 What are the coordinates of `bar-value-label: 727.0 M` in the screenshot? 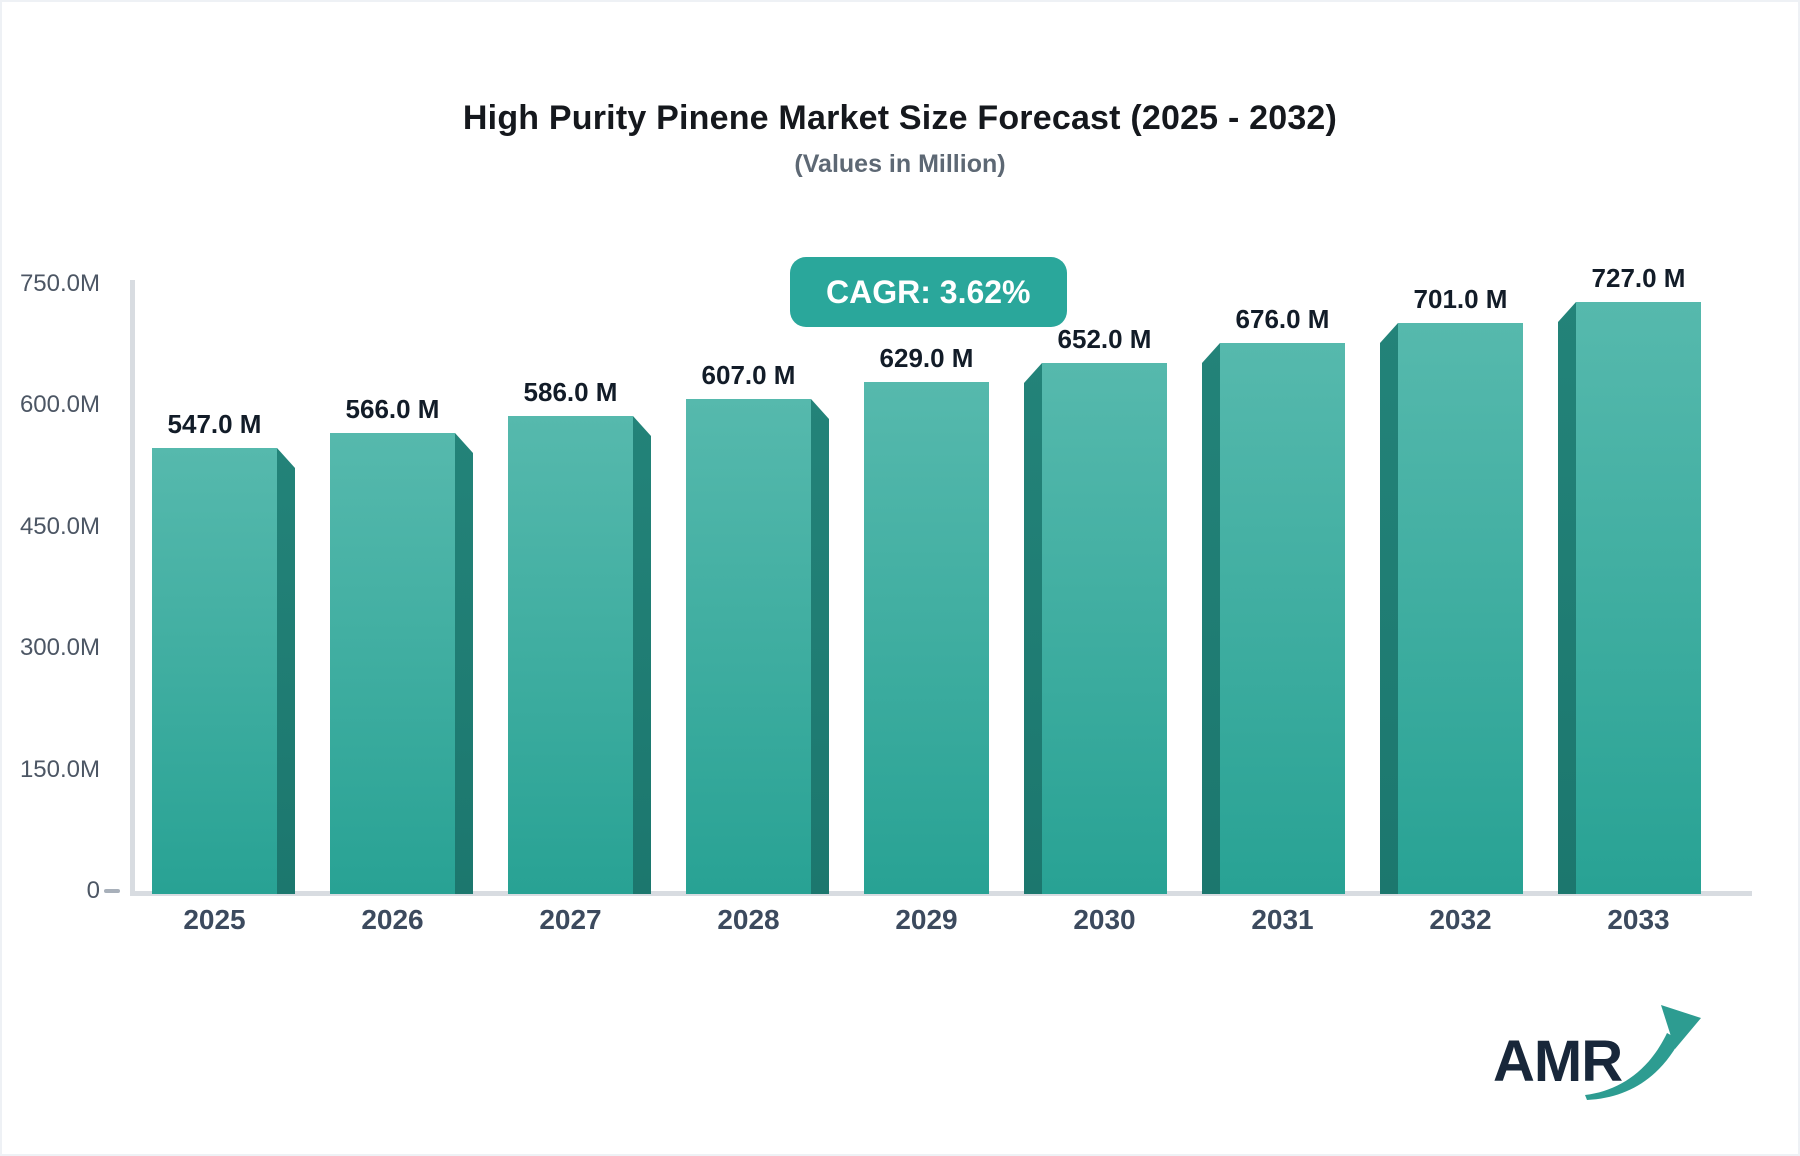 It's located at (1638, 278).